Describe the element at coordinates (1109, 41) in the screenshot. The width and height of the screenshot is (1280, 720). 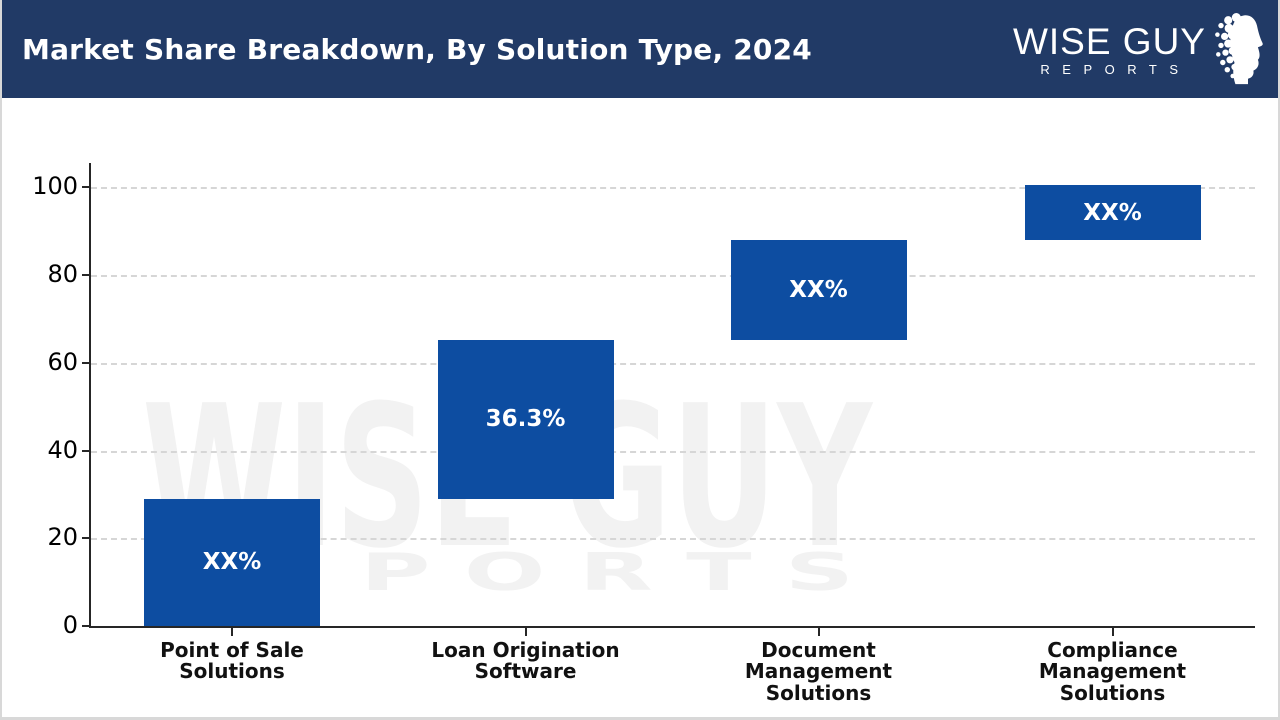
I see `logo-text-wise-guy: WISE GUY` at that location.